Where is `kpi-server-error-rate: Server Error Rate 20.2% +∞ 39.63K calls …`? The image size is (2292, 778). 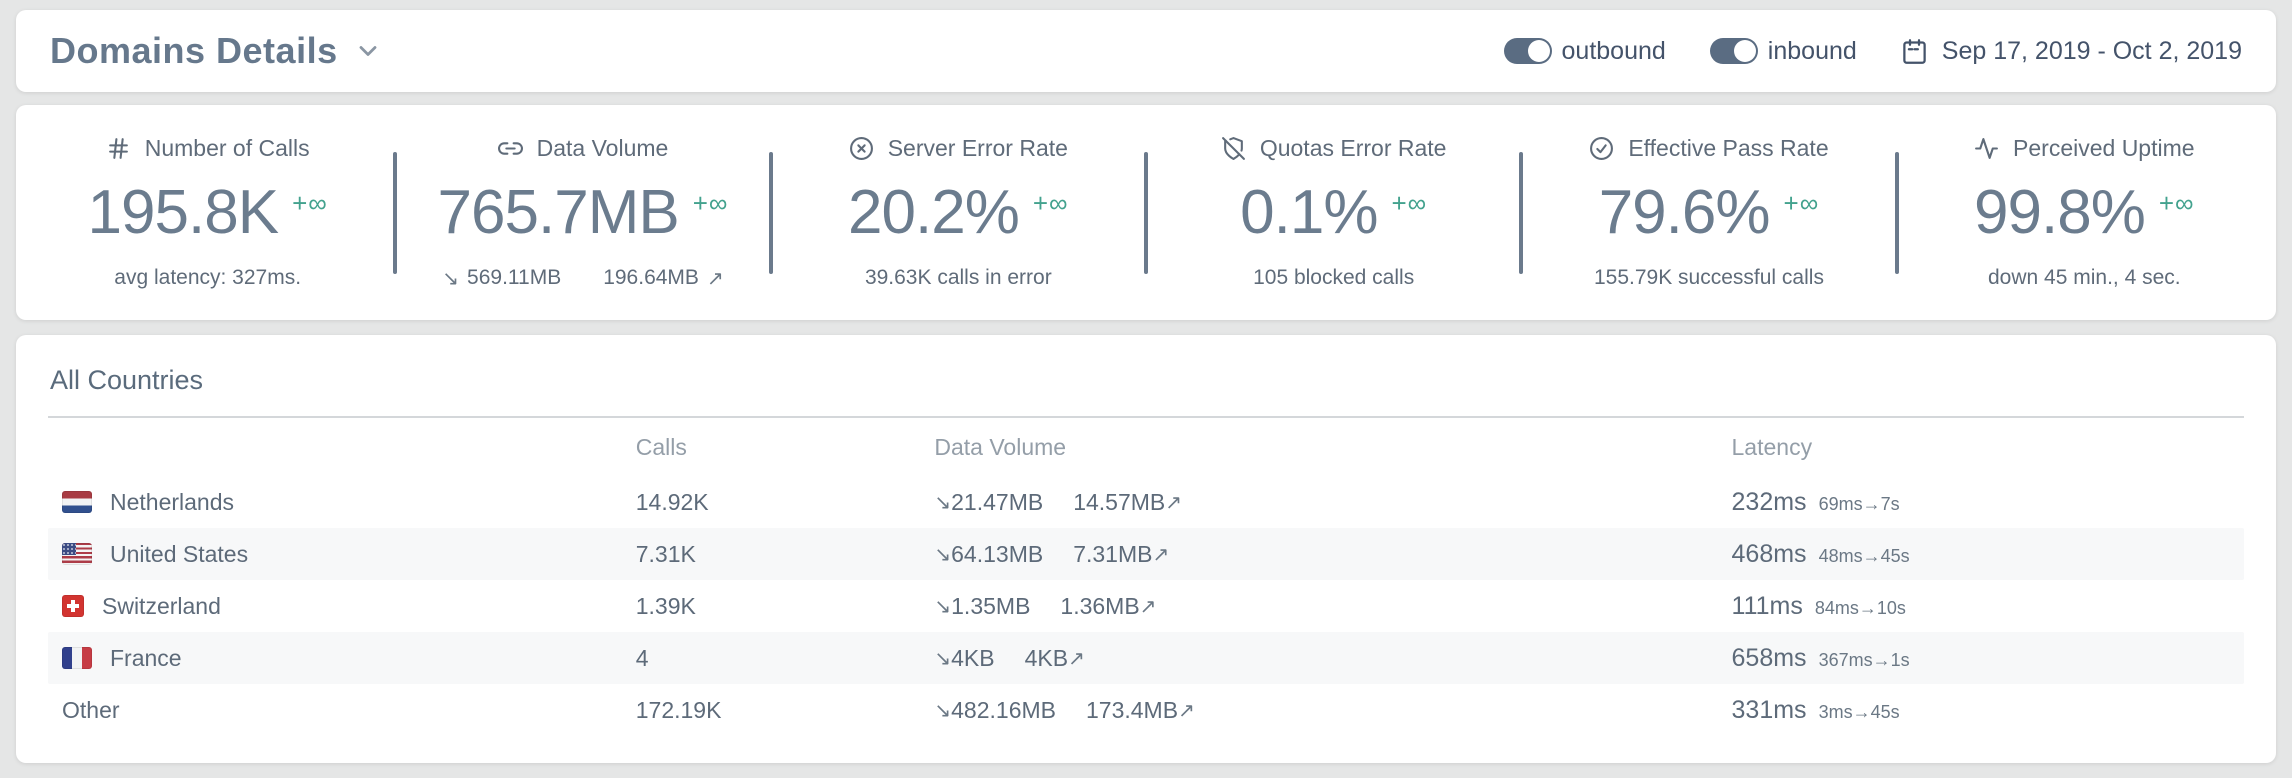 kpi-server-error-rate: Server Error Rate 20.2% +∞ 39.63K calls … is located at coordinates (958, 212).